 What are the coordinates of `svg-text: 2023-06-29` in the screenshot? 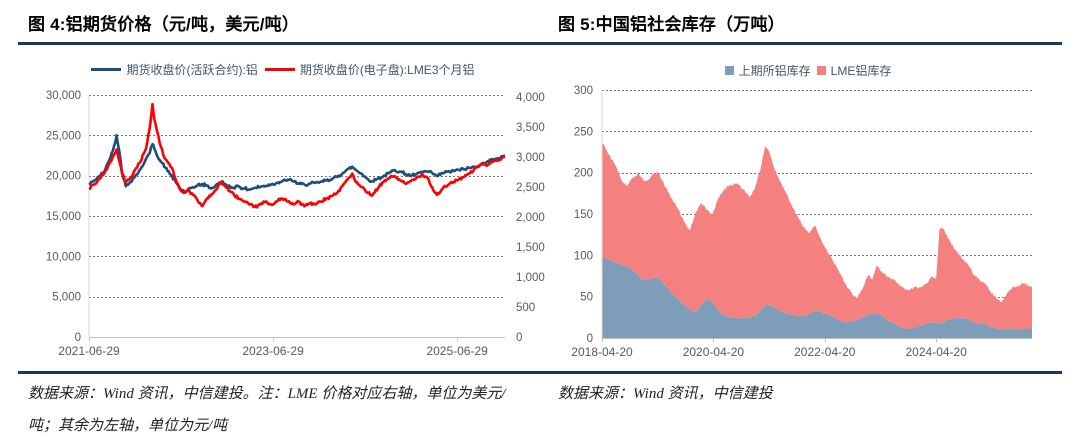 It's located at (273, 351).